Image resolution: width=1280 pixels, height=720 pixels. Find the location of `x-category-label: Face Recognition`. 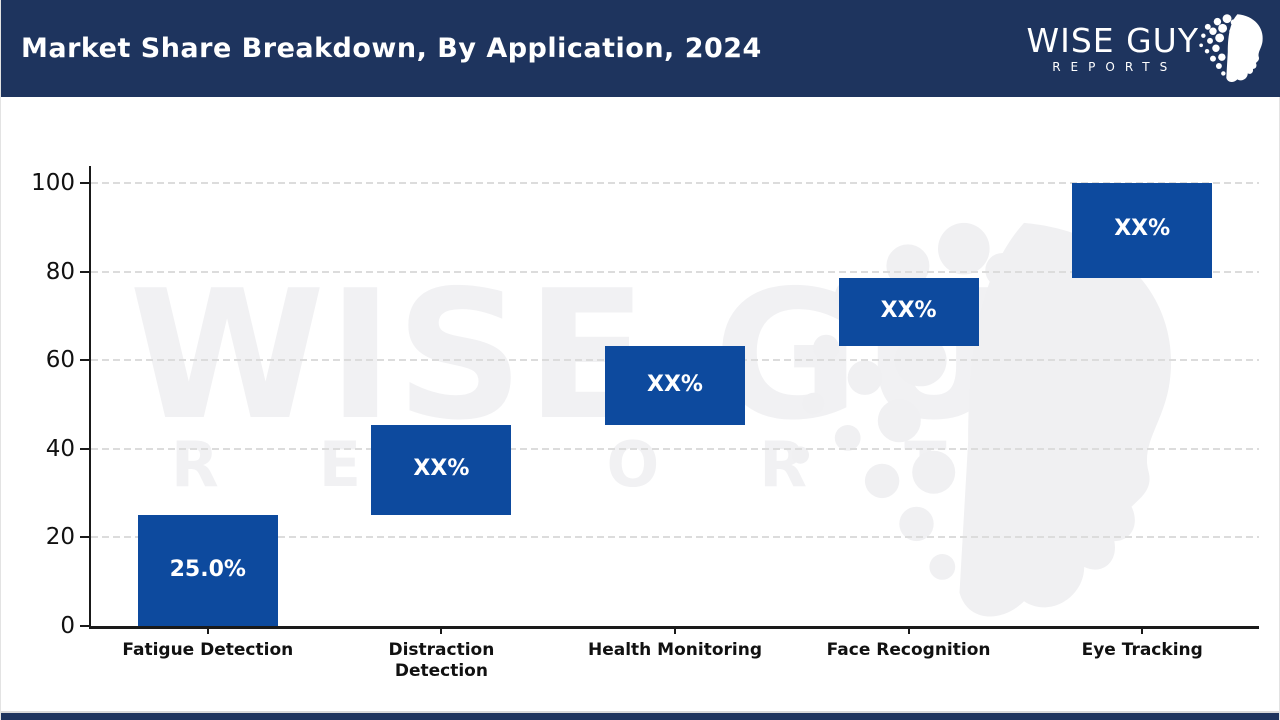

x-category-label: Face Recognition is located at coordinates (909, 650).